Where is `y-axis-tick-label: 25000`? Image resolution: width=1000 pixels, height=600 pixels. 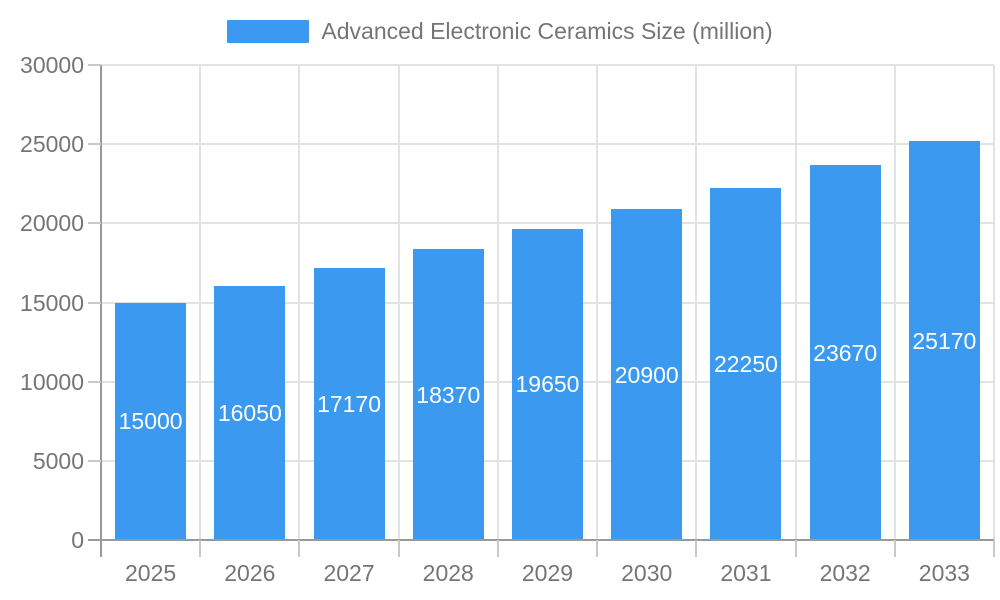 y-axis-tick-label: 25000 is located at coordinates (52, 144).